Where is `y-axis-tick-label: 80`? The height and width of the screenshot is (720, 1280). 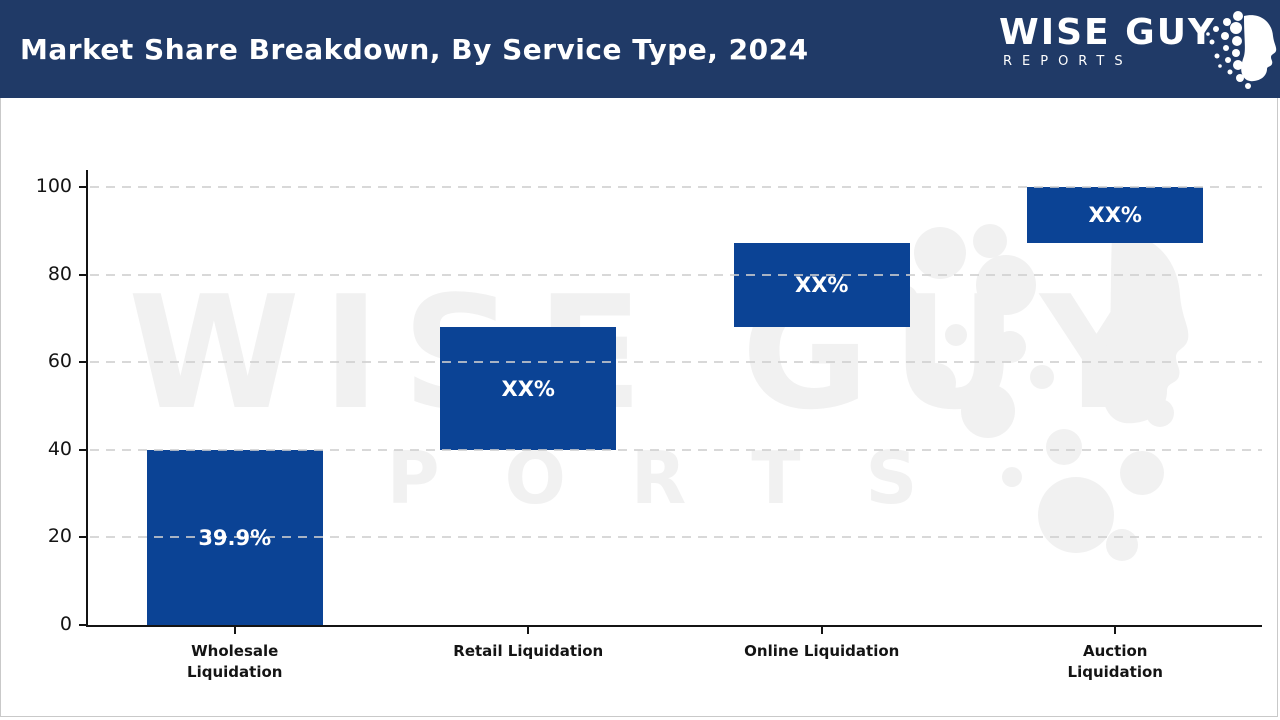 y-axis-tick-label: 80 is located at coordinates (59, 273).